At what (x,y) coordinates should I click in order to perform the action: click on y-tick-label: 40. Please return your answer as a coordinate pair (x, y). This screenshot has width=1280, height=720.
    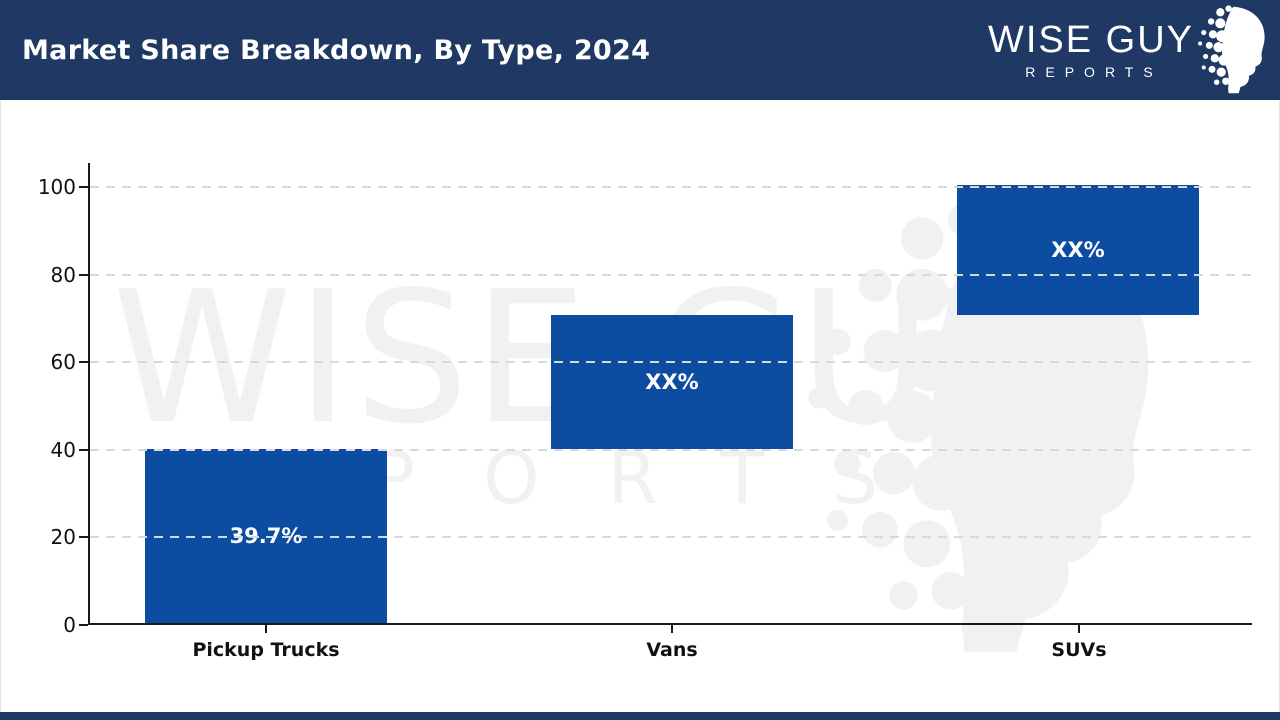
    Looking at the image, I should click on (63, 449).